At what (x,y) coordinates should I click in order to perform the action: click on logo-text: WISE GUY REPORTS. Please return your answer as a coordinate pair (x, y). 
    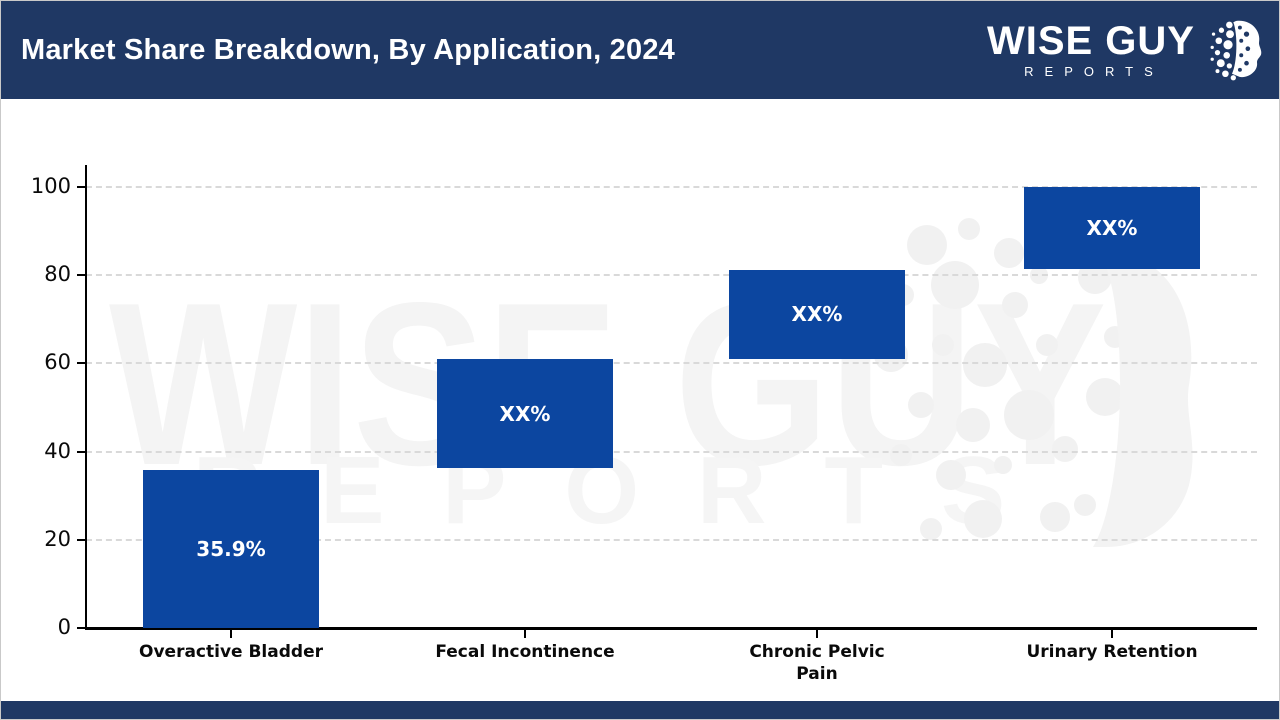
    Looking at the image, I should click on (1091, 50).